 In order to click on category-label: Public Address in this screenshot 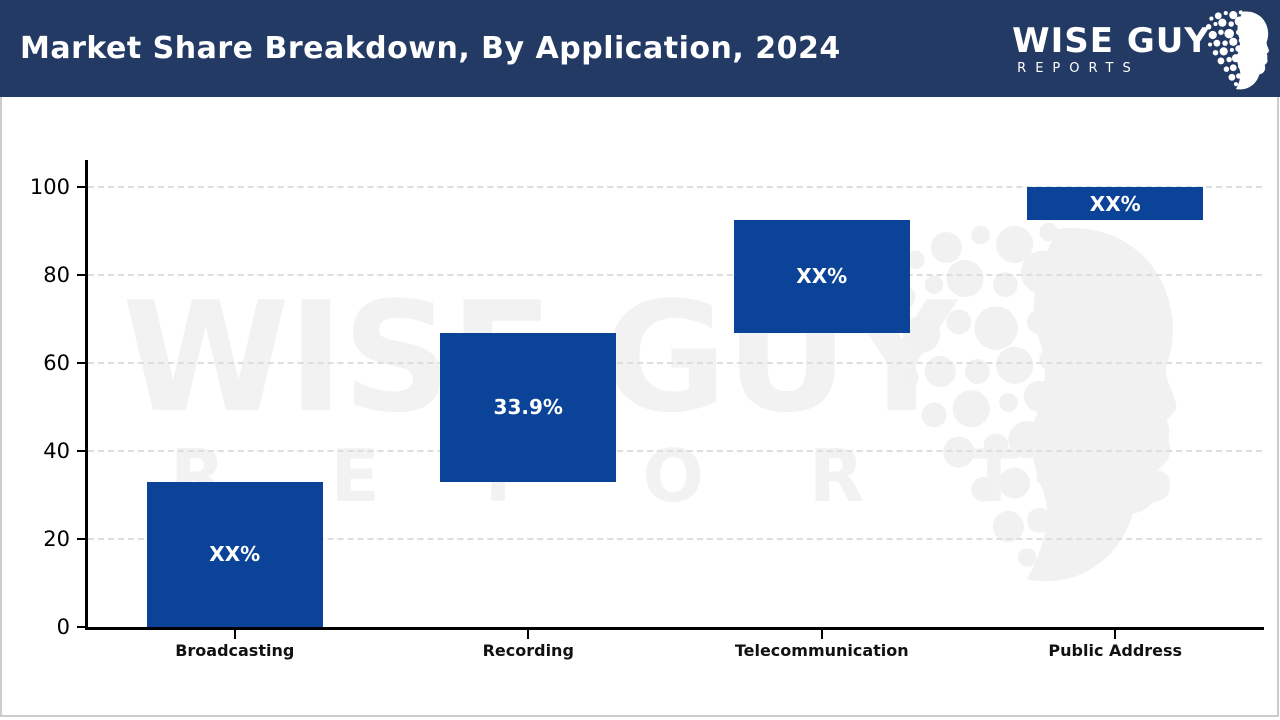, I will do `click(1115, 650)`.